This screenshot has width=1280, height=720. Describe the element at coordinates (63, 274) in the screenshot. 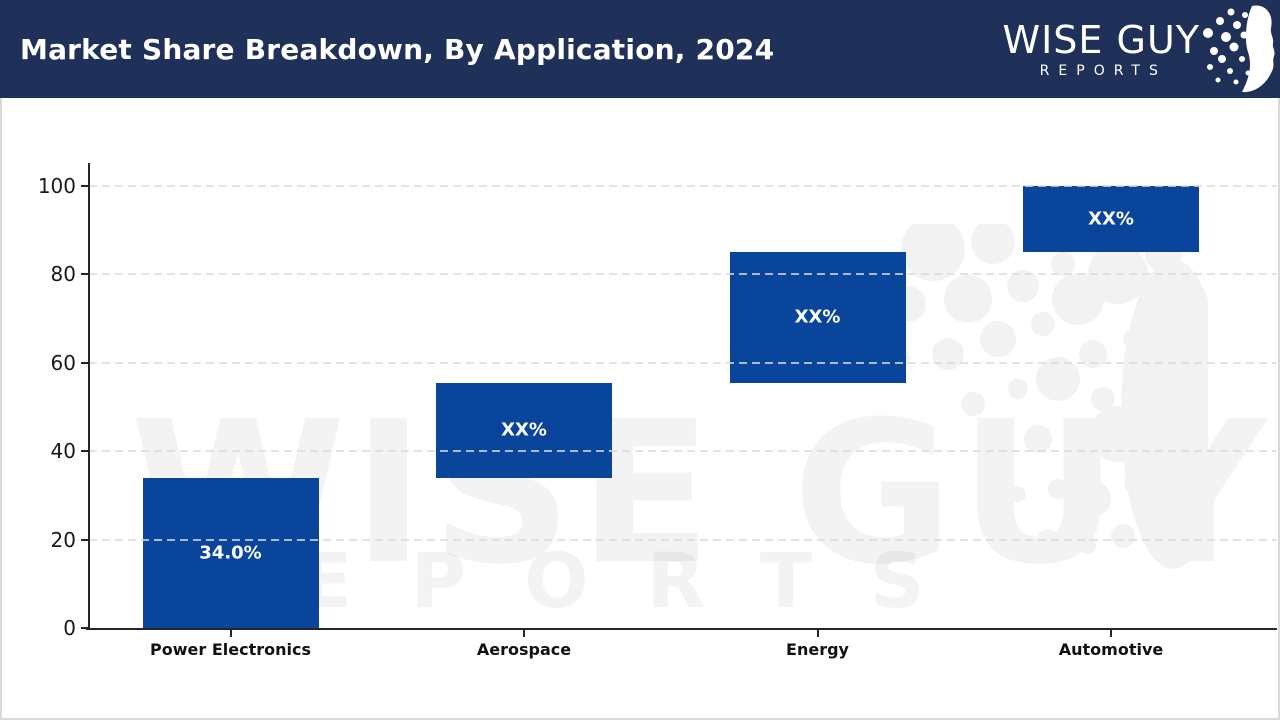

I see `y-axis-tick-label: 80` at that location.